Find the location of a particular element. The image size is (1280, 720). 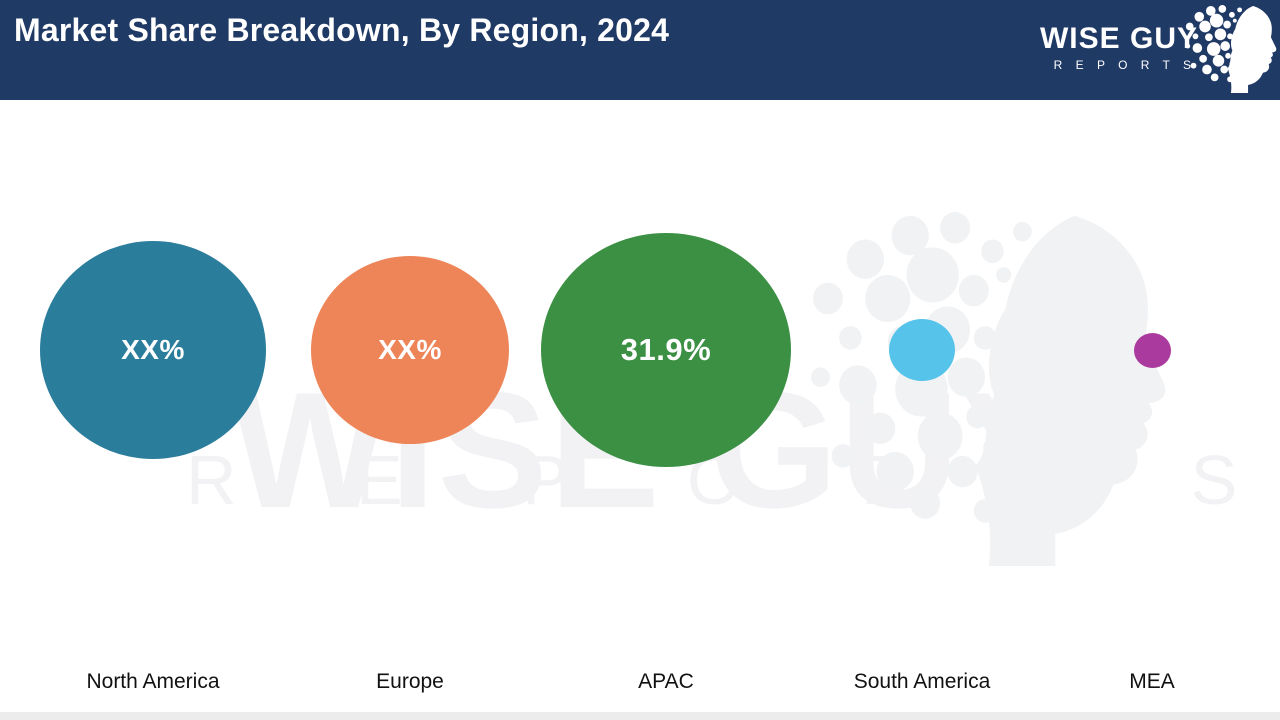

logo-wordmark: WISE GUY is located at coordinates (1118, 38).